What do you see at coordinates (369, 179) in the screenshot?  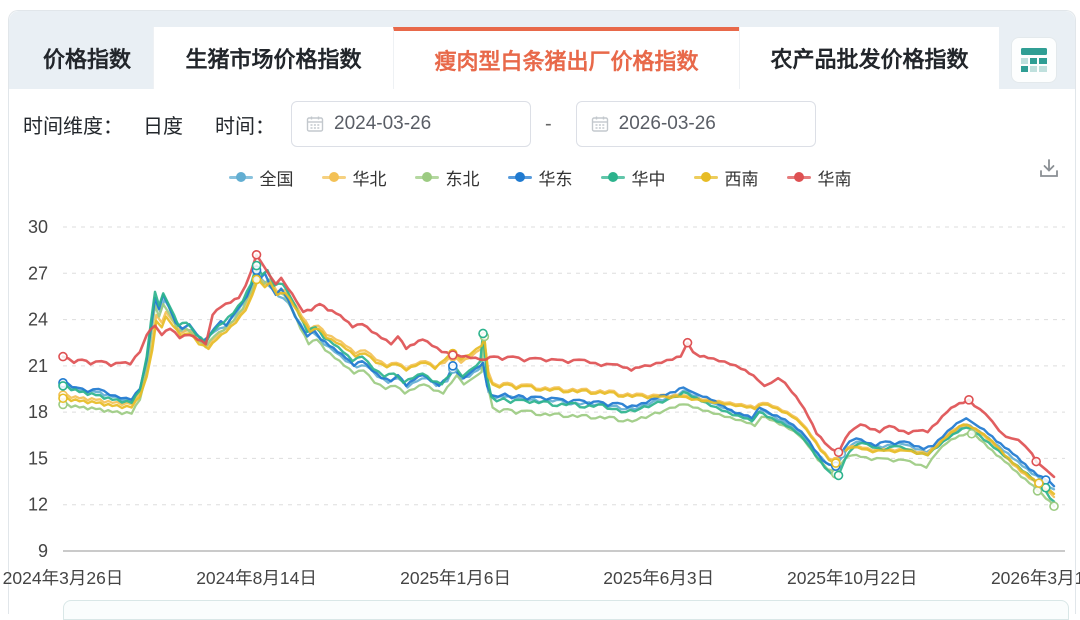 I see `legend-label: 华北` at bounding box center [369, 179].